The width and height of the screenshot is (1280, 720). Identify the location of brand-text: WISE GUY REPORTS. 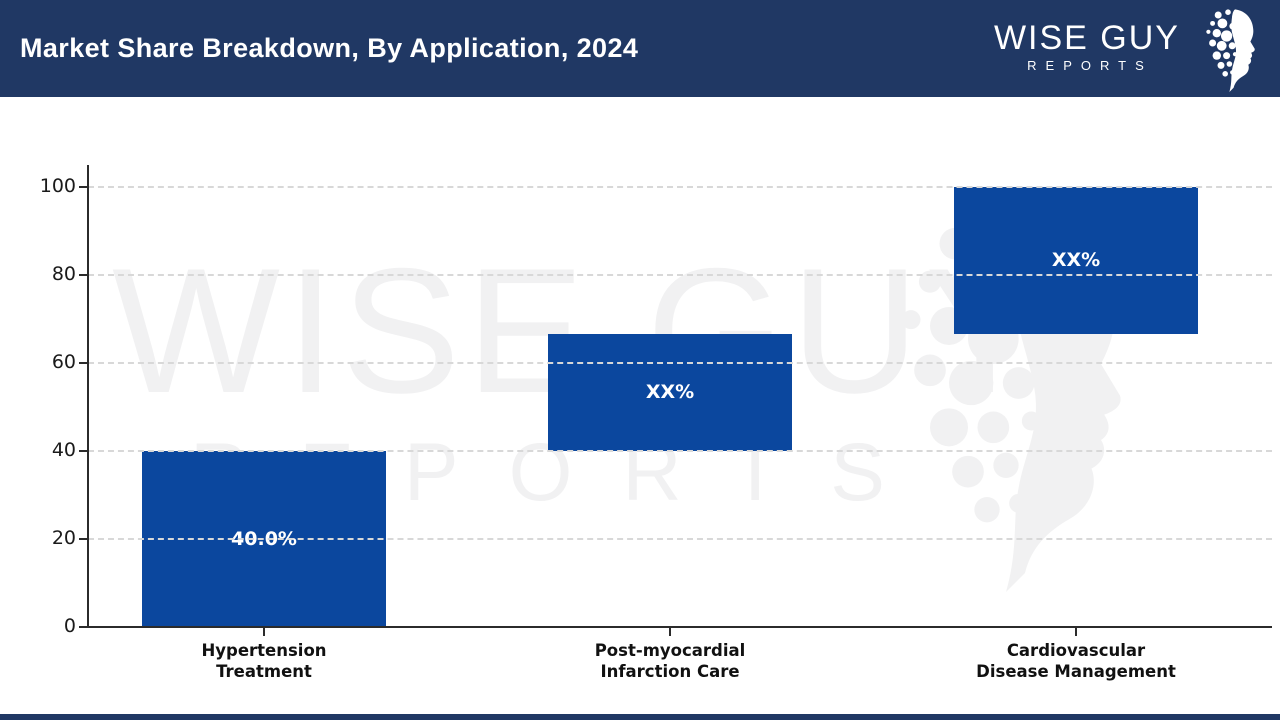
(1087, 46).